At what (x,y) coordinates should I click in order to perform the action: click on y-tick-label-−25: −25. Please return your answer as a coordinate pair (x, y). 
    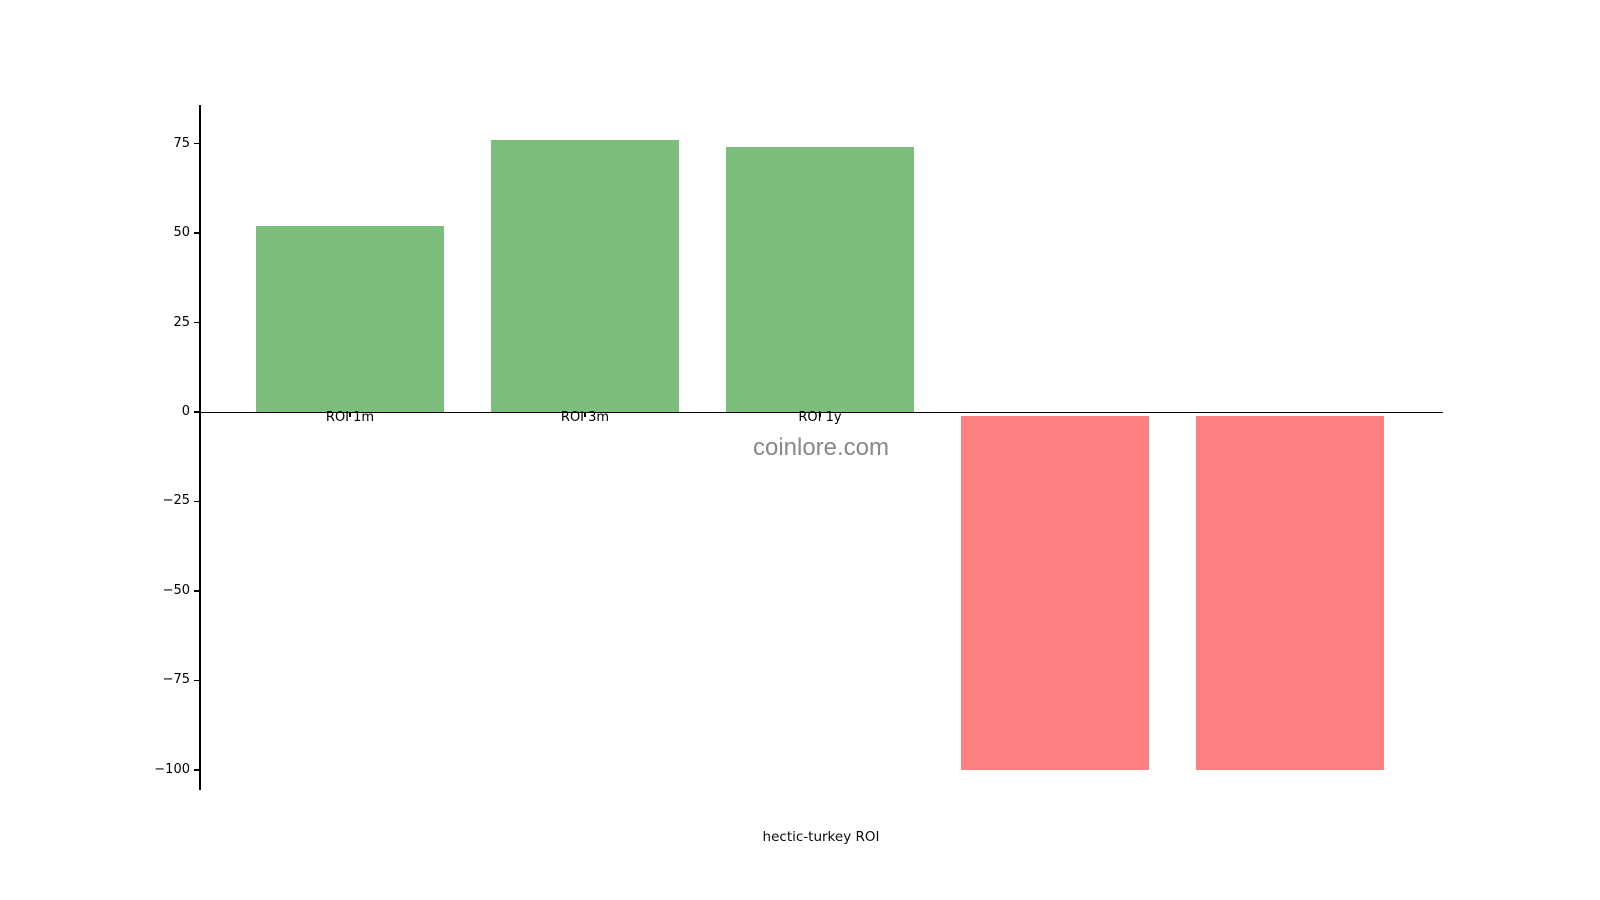
    Looking at the image, I should click on (176, 501).